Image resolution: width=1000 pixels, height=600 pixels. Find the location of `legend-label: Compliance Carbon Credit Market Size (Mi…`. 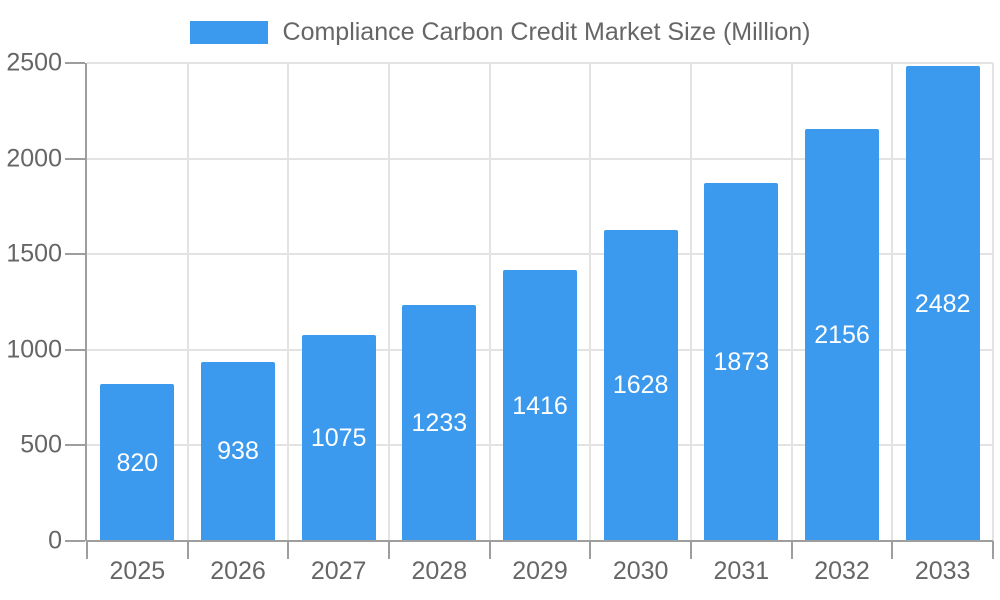

legend-label: Compliance Carbon Credit Market Size (Mi… is located at coordinates (546, 32).